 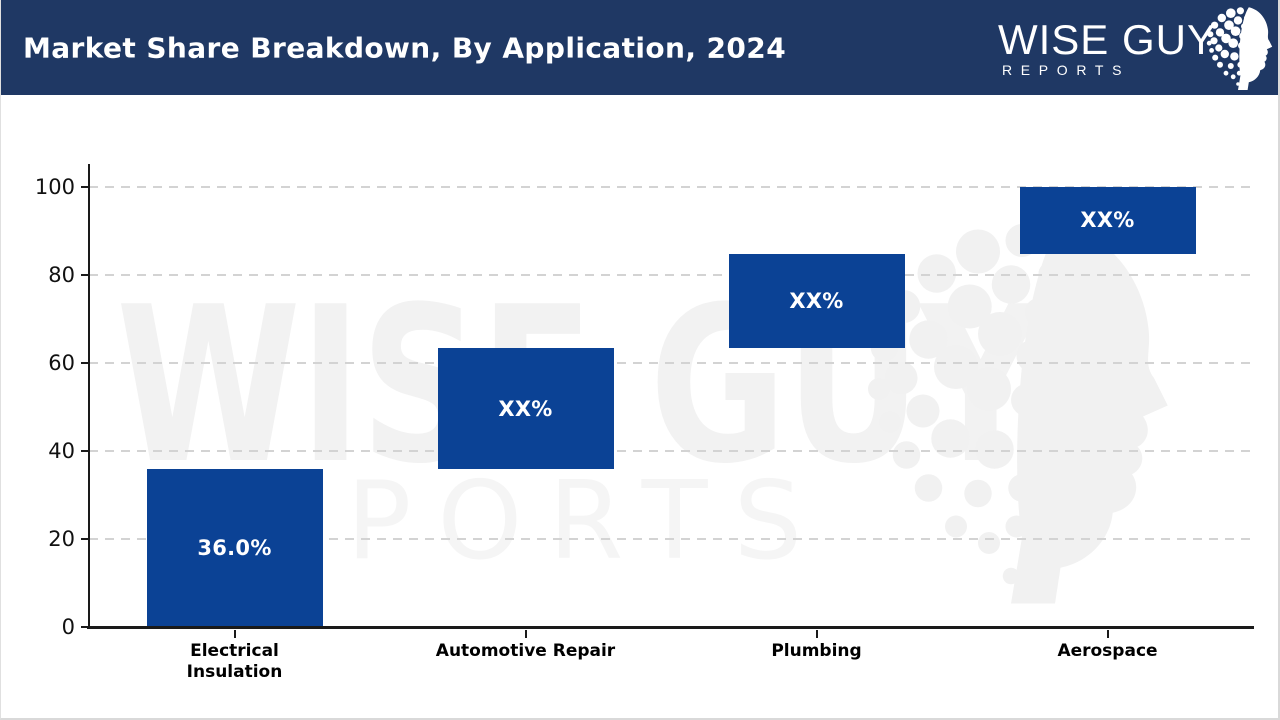 I want to click on x-axis-label-electrical-insulation: Electrical Insulation, so click(x=234, y=661).